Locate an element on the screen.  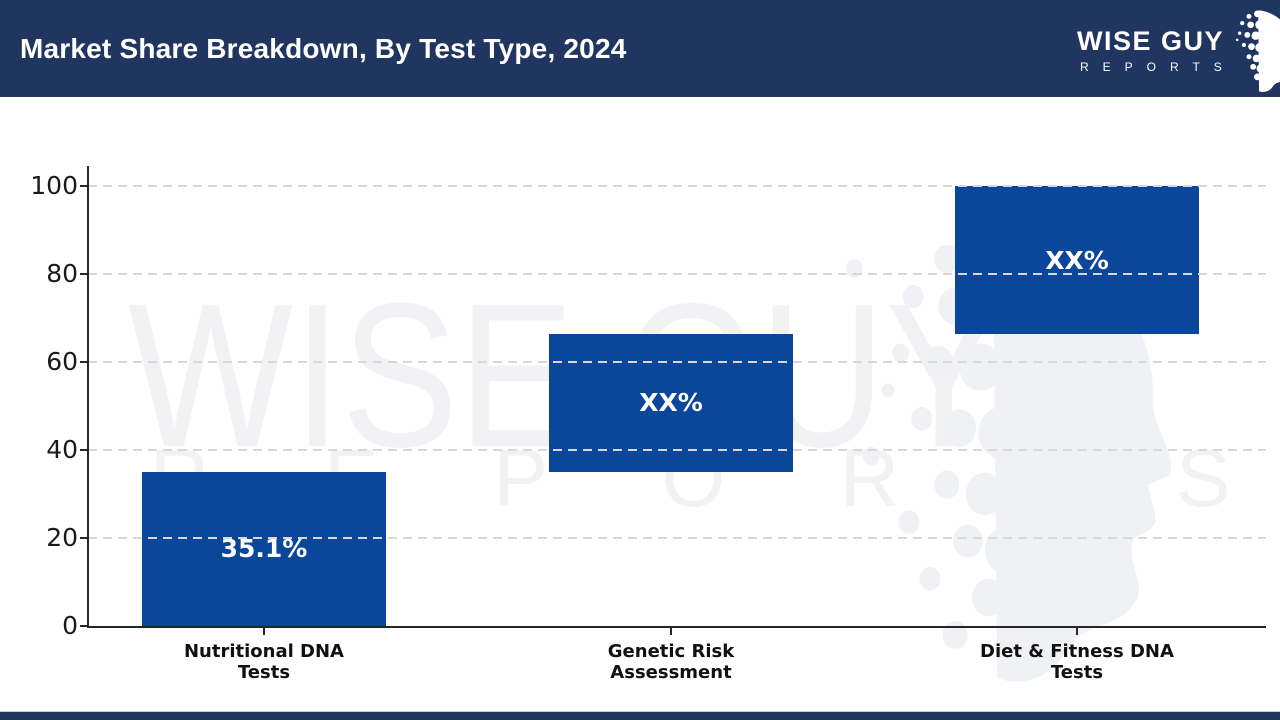
bar-value-label-2: XX% is located at coordinates (671, 403).